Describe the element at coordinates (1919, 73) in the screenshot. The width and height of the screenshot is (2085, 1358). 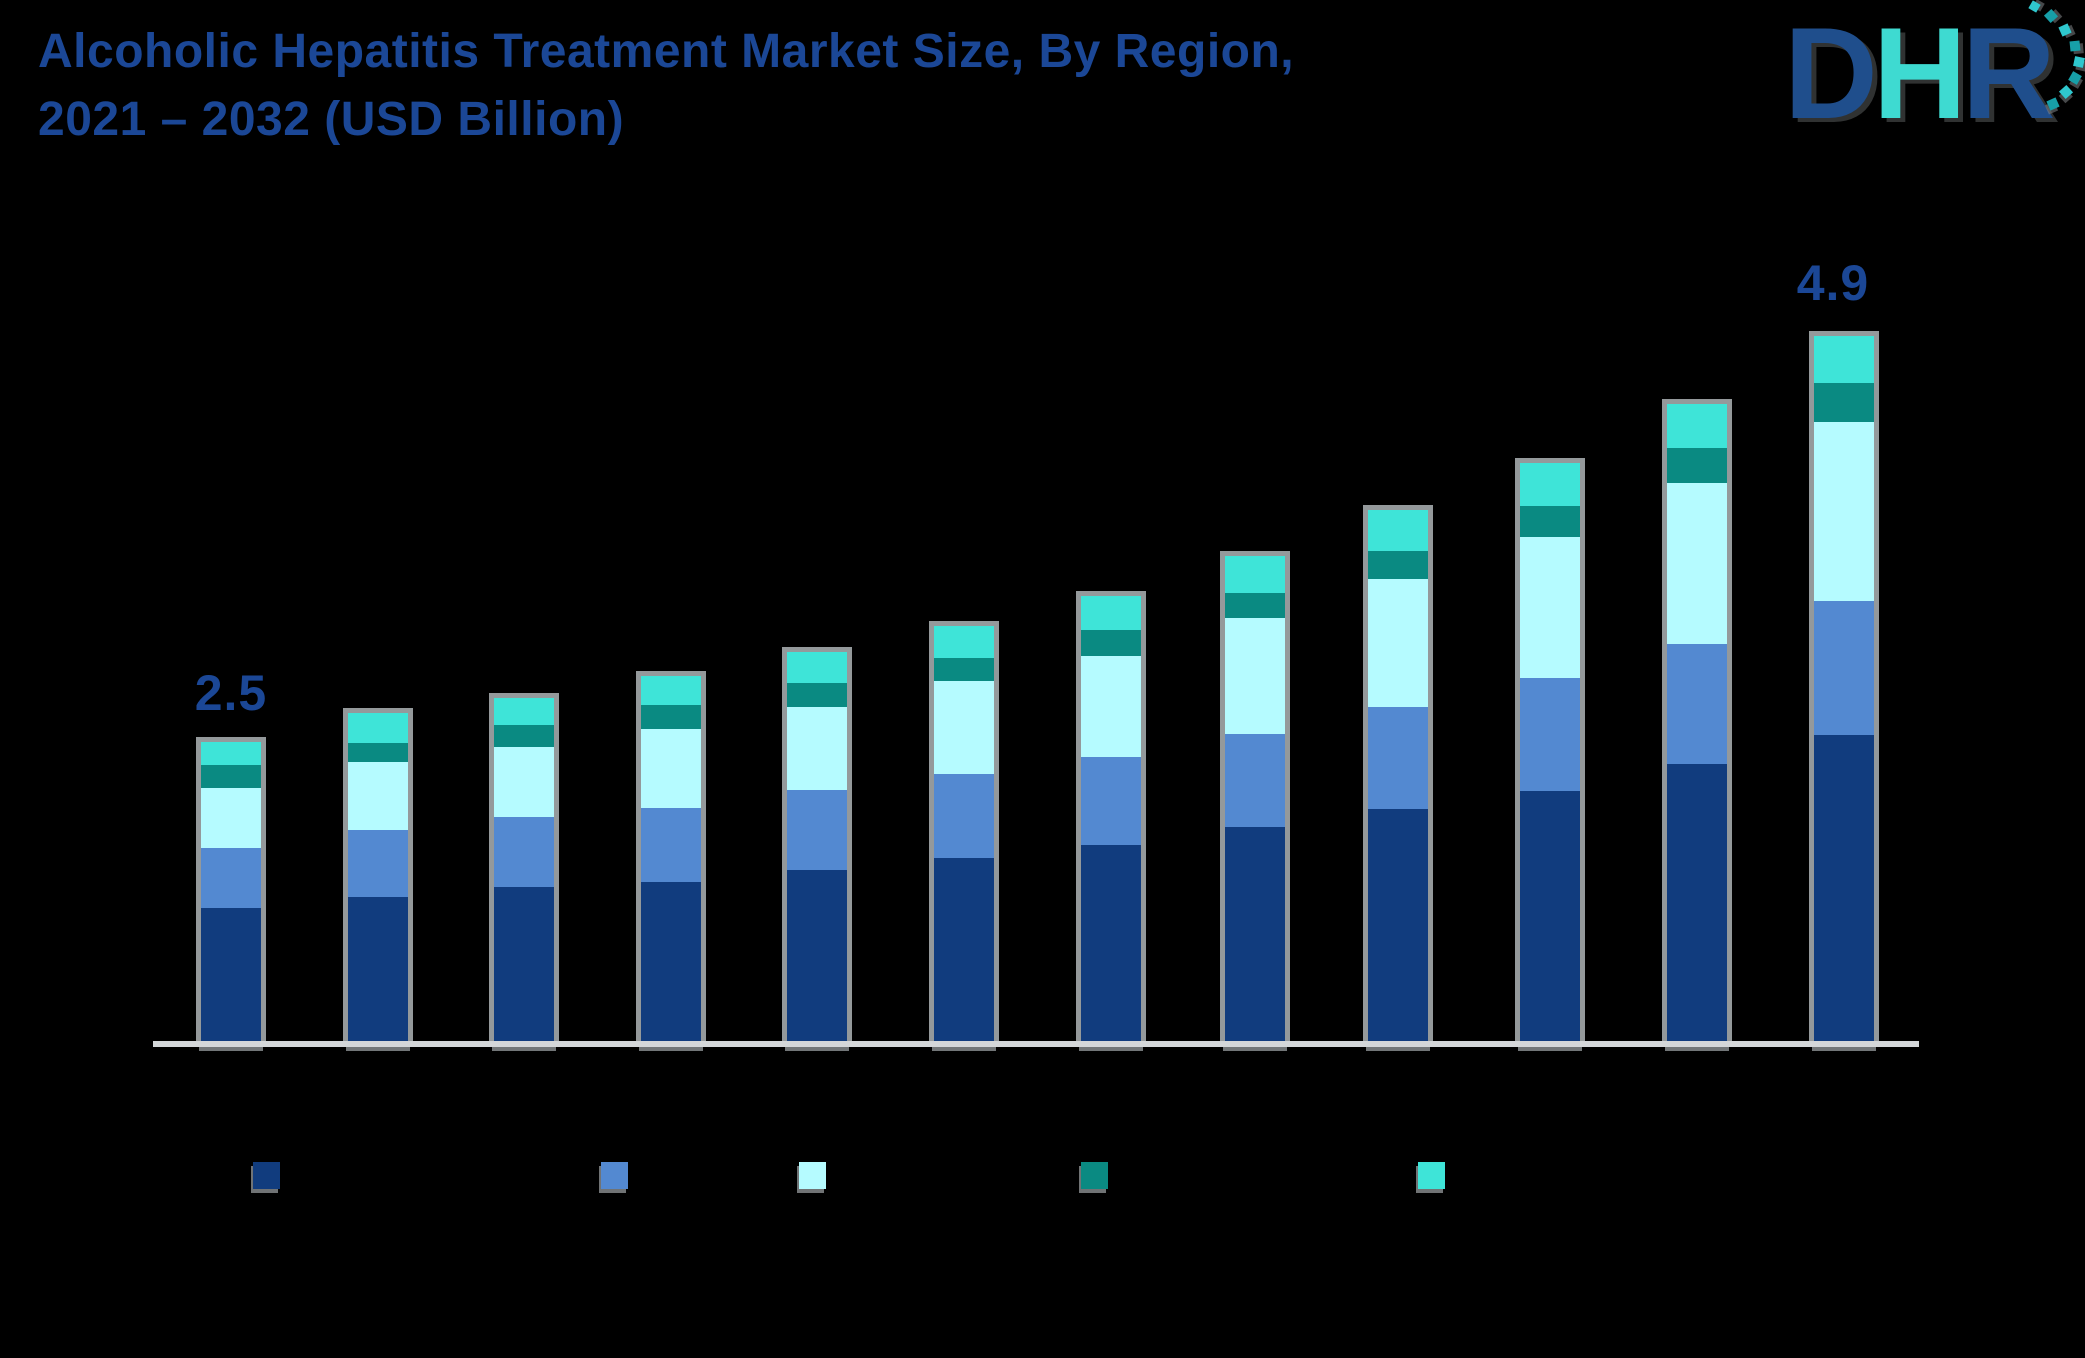
I see `logo-letter: H` at that location.